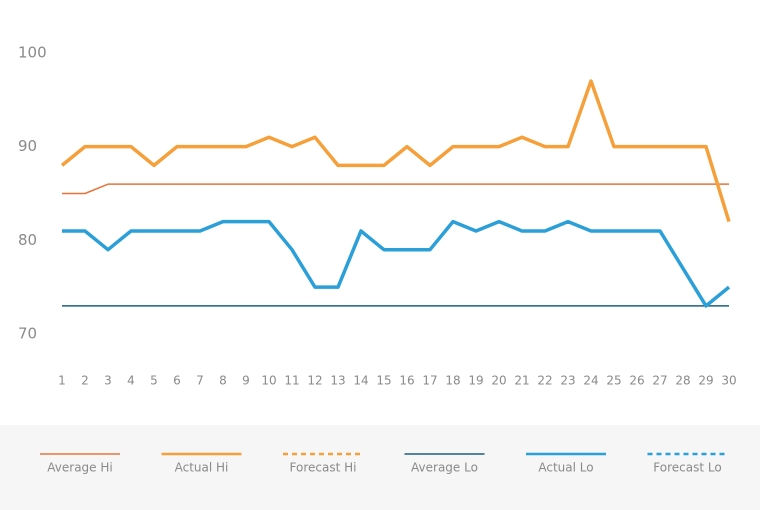  Describe the element at coordinates (567, 381) in the screenshot. I see `x-tick-label: 23` at that location.